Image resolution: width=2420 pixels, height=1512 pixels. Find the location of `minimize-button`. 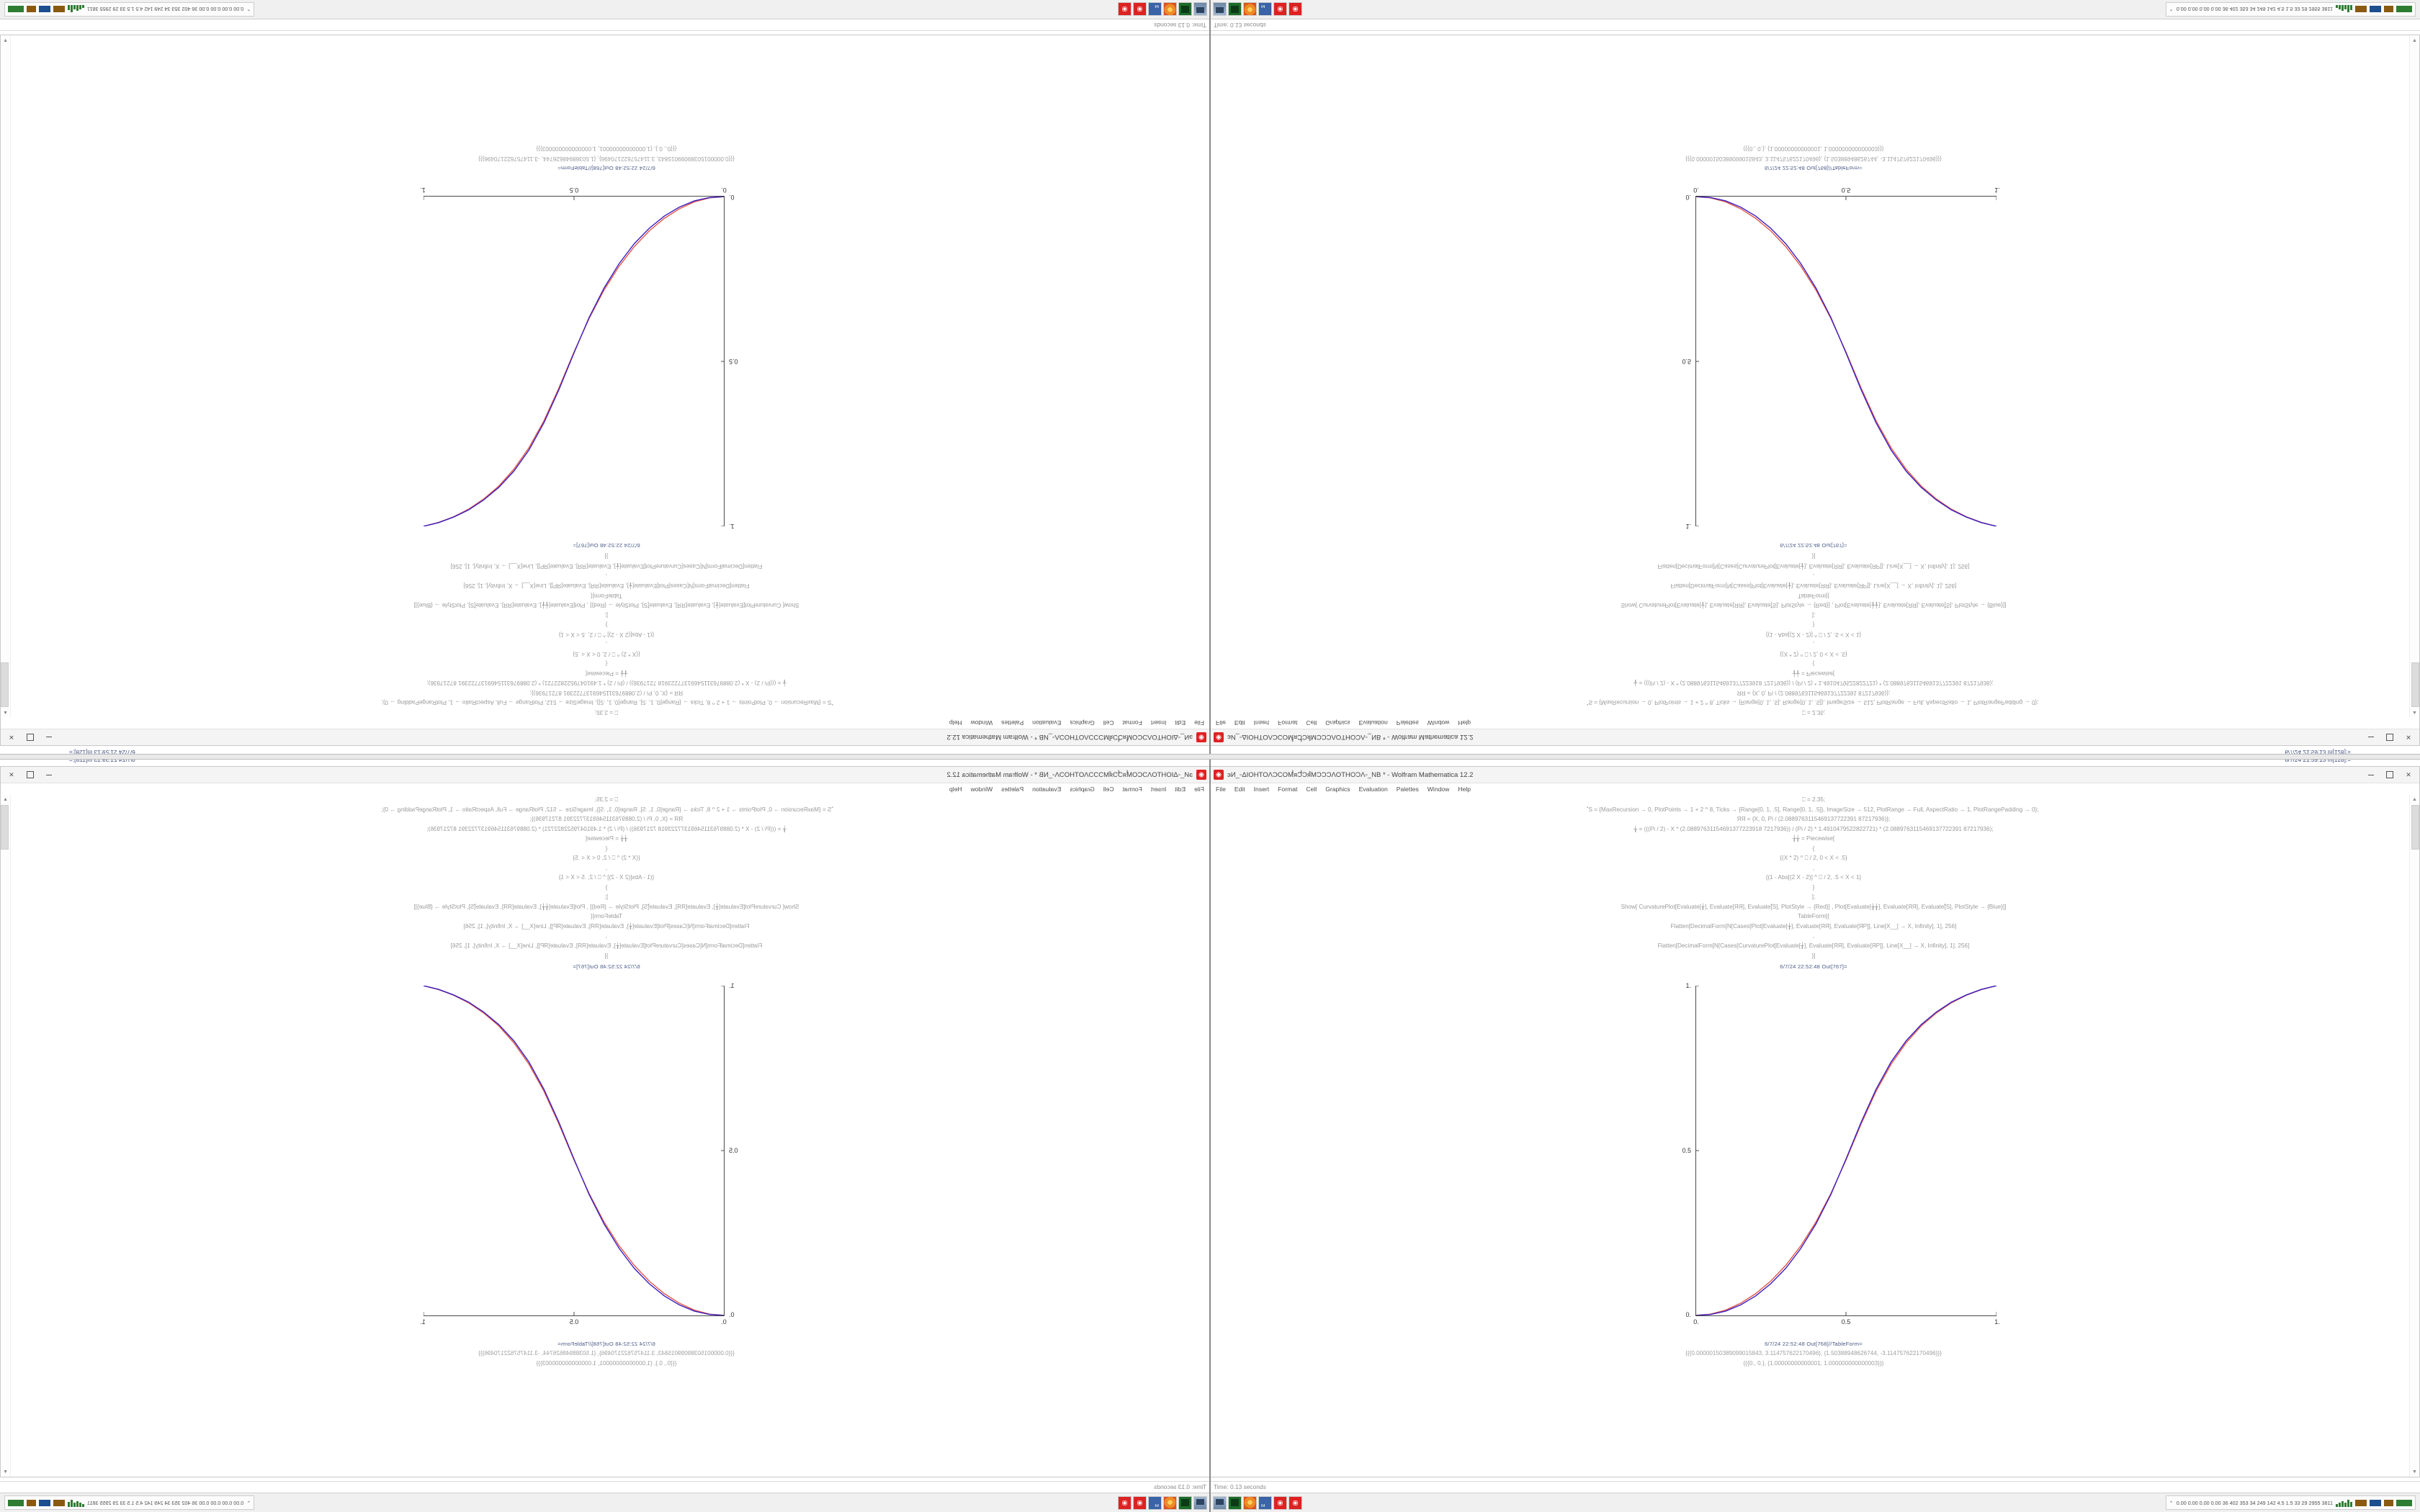

minimize-button is located at coordinates (49, 775).